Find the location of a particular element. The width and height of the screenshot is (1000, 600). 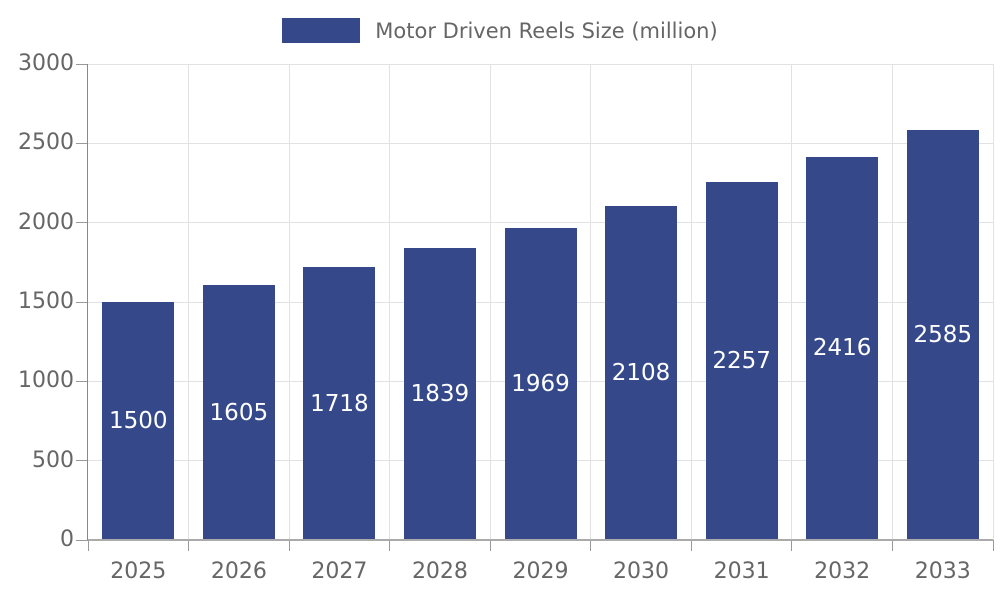

y-tick-label: 500 is located at coordinates (53, 460).